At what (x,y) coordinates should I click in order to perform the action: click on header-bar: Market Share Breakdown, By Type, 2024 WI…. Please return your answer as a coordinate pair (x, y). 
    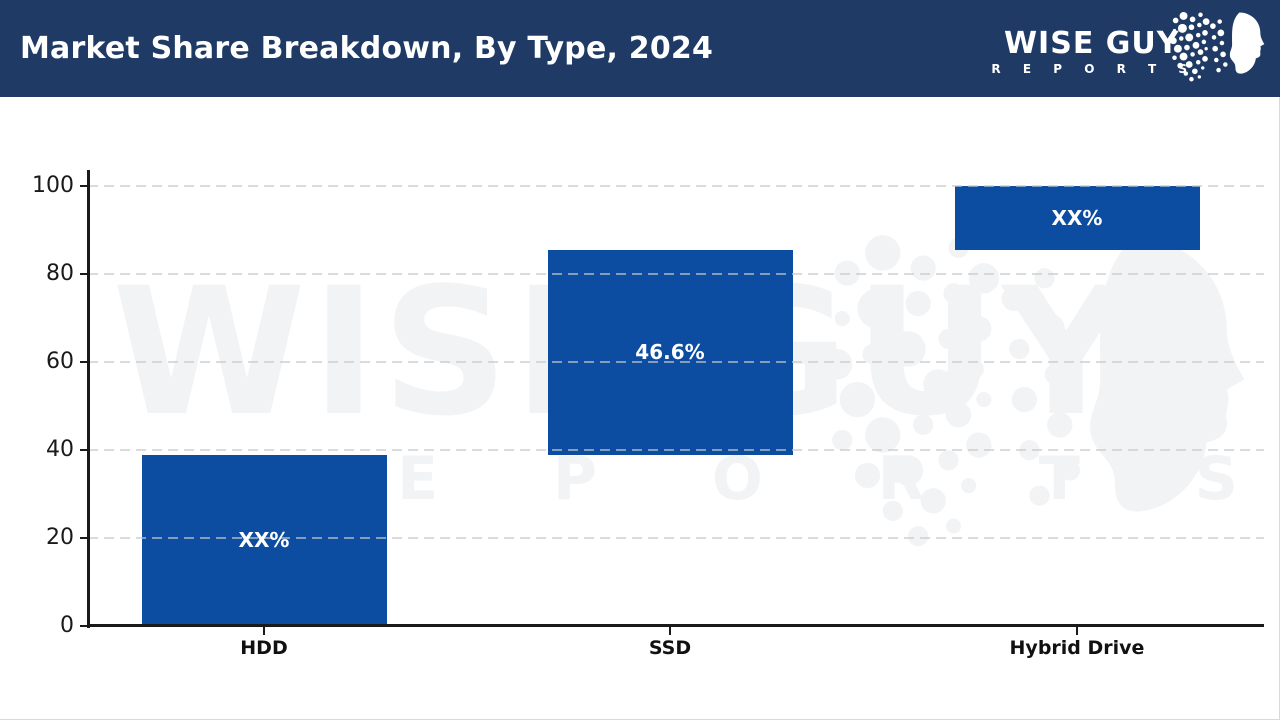
    Looking at the image, I should click on (640, 48).